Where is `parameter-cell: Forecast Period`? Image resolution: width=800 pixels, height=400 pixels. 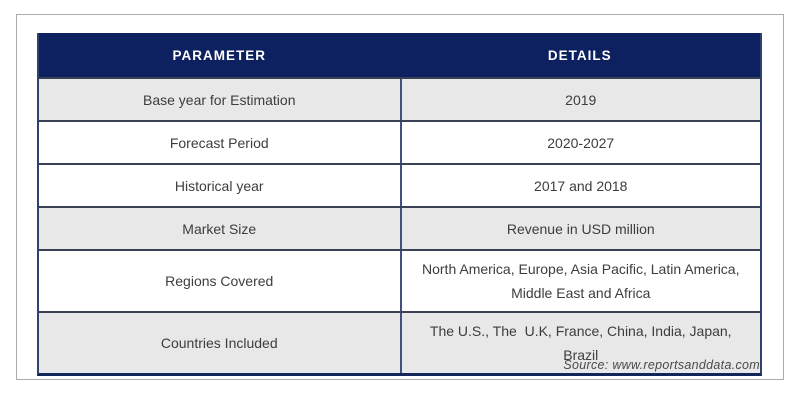 parameter-cell: Forecast Period is located at coordinates (219, 142).